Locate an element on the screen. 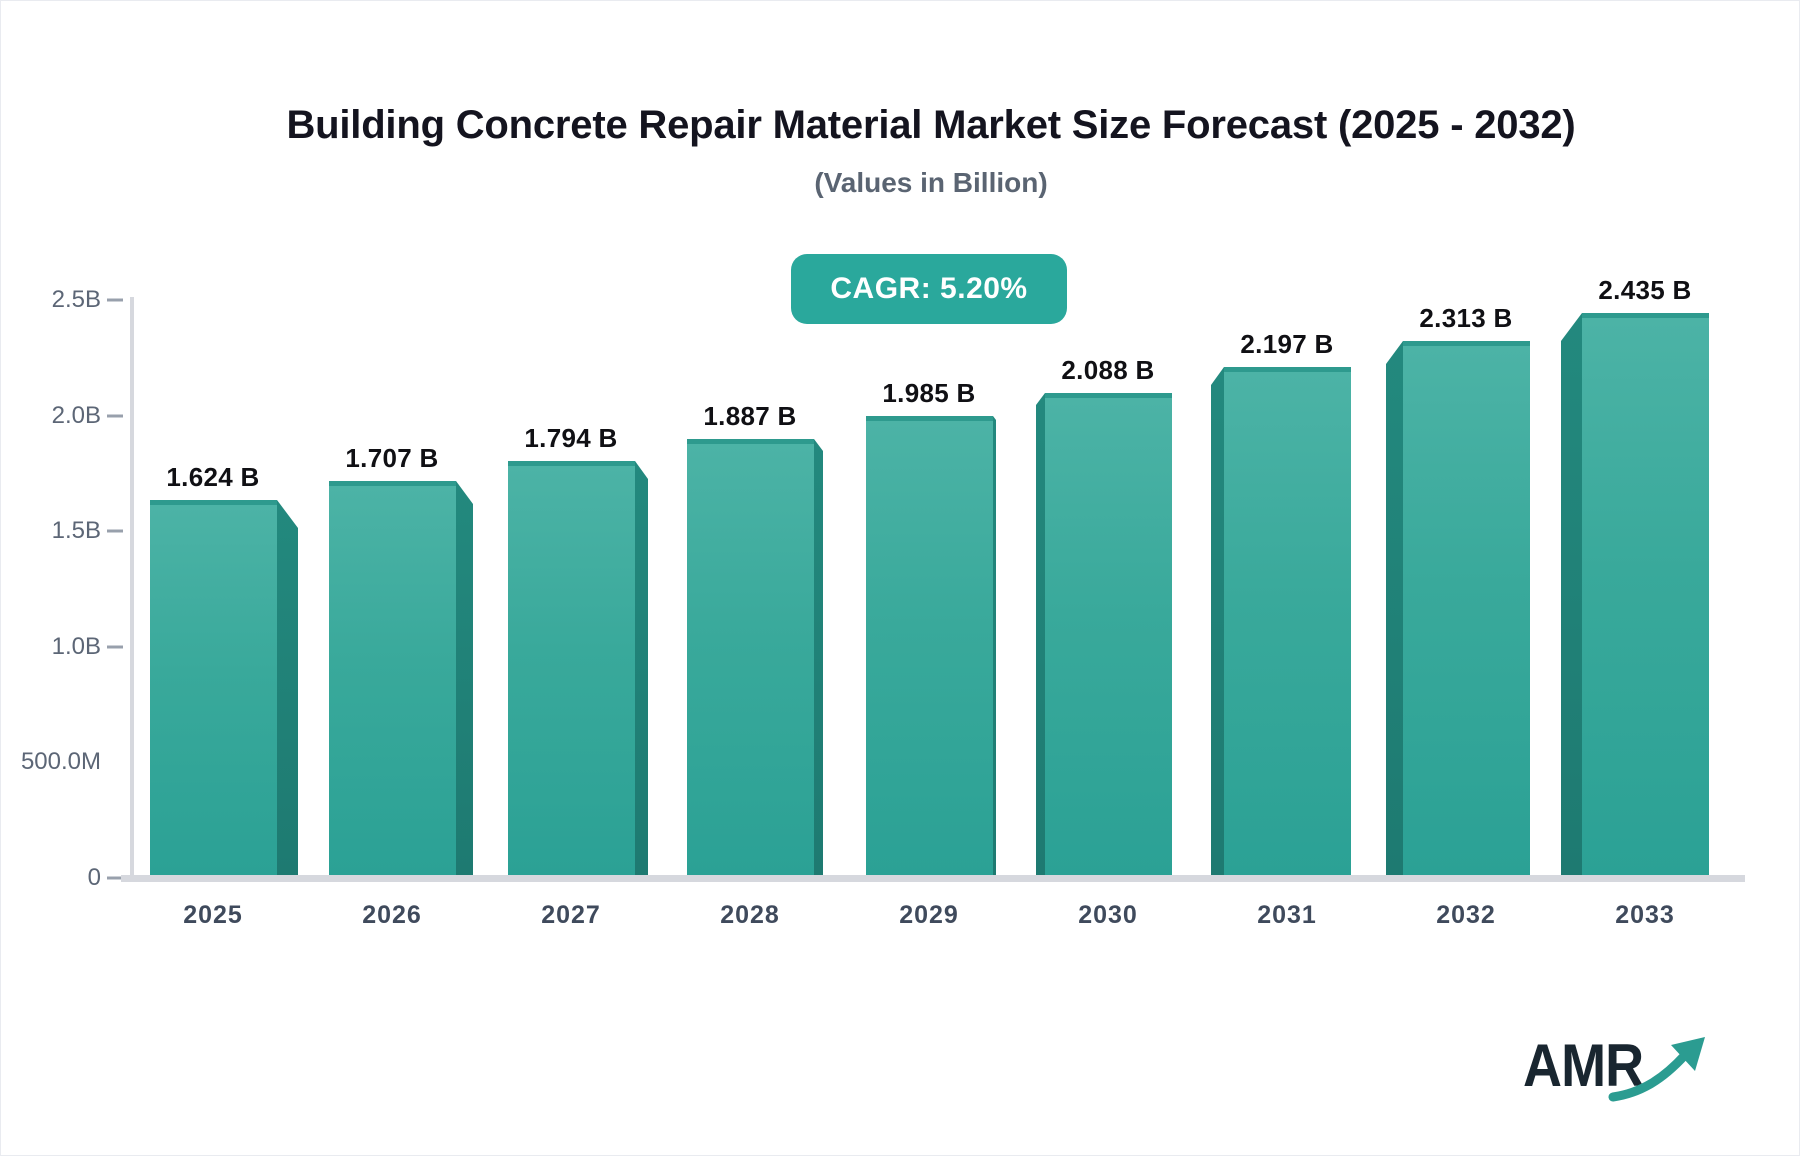 Image resolution: width=1800 pixels, height=1156 pixels. bar-2026 is located at coordinates (392, 678).